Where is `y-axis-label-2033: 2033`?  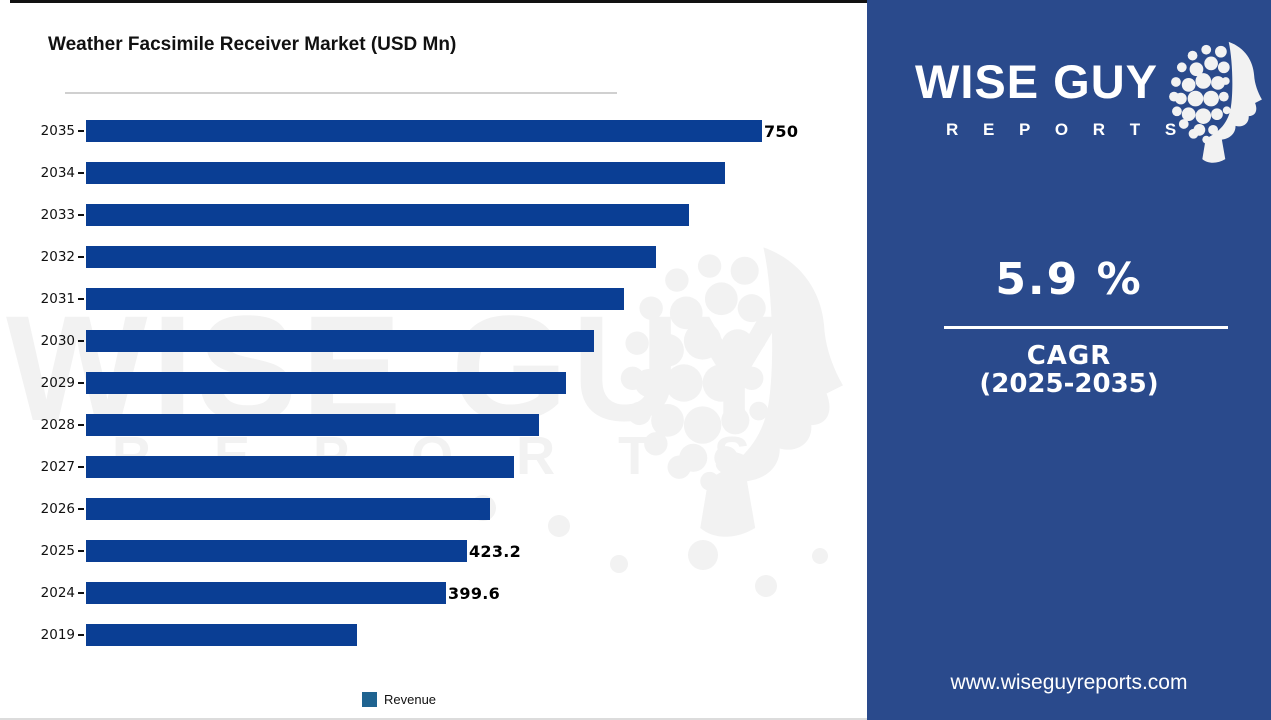 y-axis-label-2033: 2033 is located at coordinates (57, 215).